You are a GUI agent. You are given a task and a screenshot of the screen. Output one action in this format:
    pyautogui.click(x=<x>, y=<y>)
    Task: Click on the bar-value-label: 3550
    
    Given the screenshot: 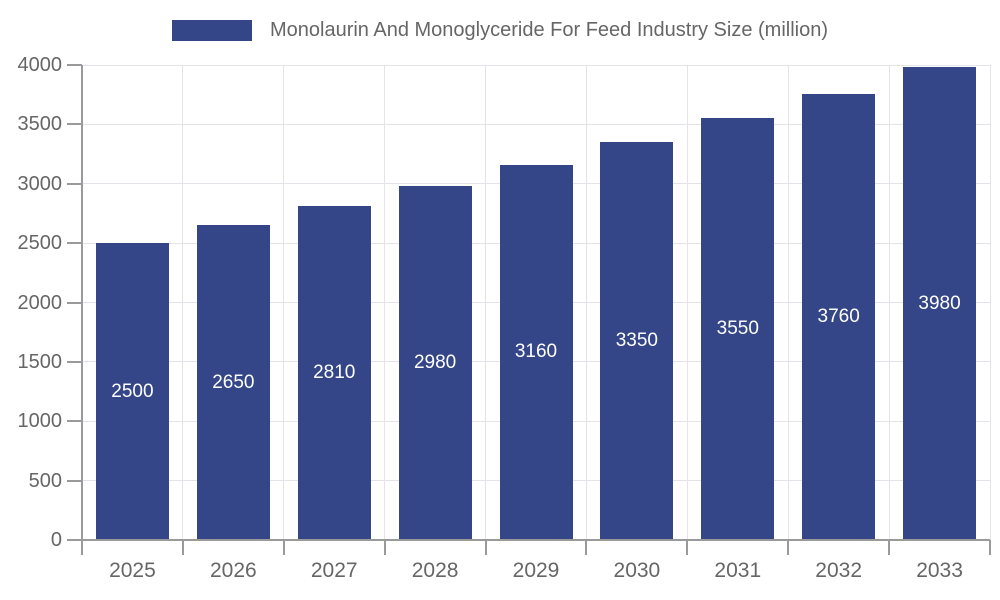 What is the action you would take?
    pyautogui.click(x=737, y=329)
    